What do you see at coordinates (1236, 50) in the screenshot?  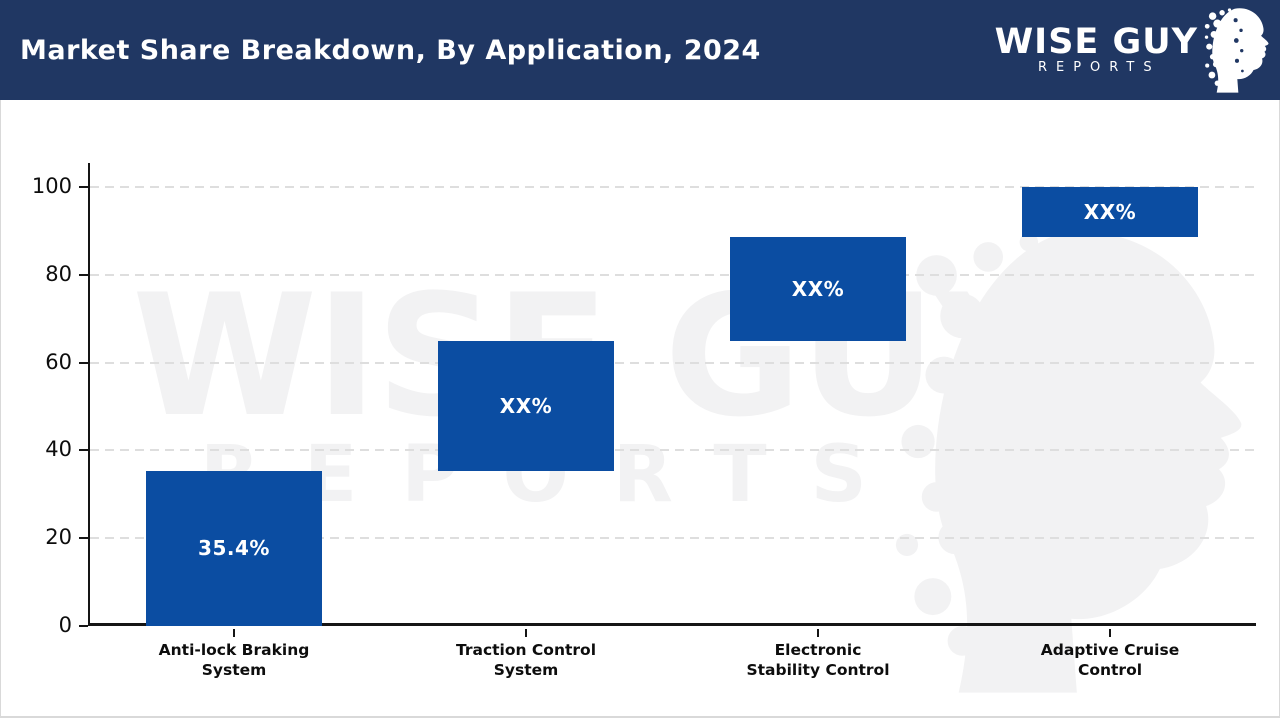 I see `wiseguy-face-icon` at bounding box center [1236, 50].